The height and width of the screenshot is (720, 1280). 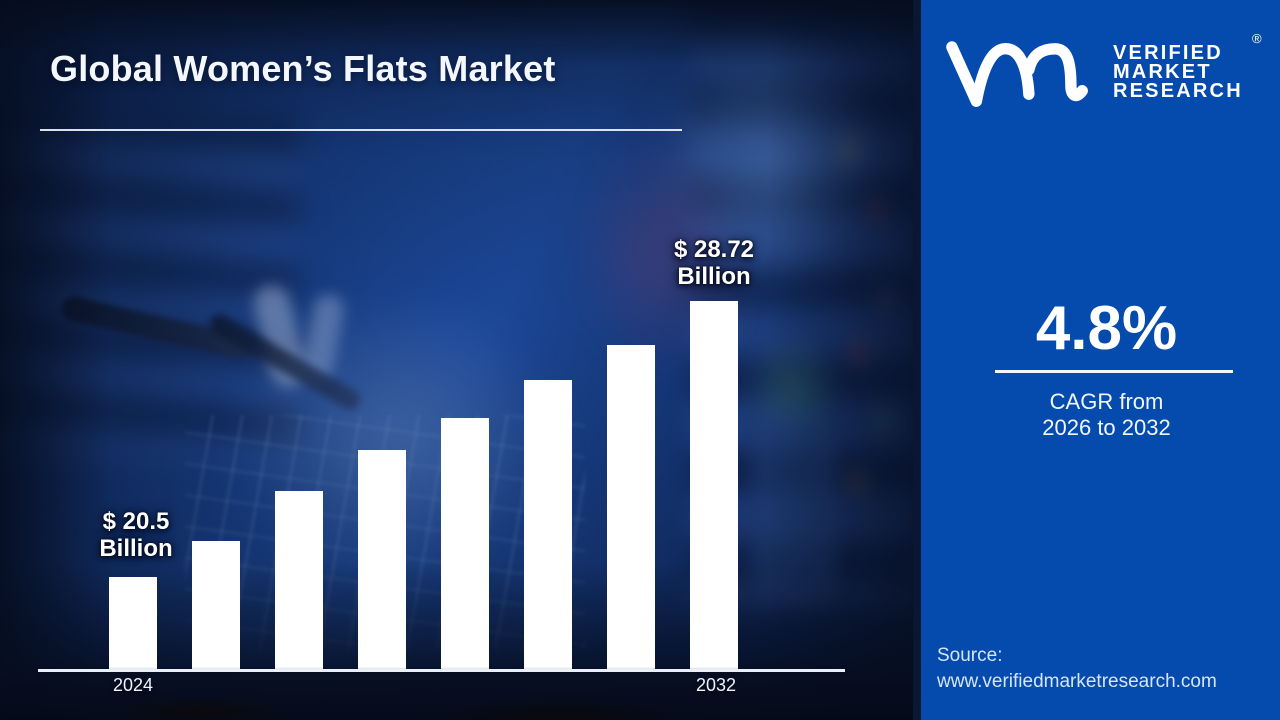 I want to click on cagr-caption-line2: 2026 to 2032, so click(x=1106, y=427).